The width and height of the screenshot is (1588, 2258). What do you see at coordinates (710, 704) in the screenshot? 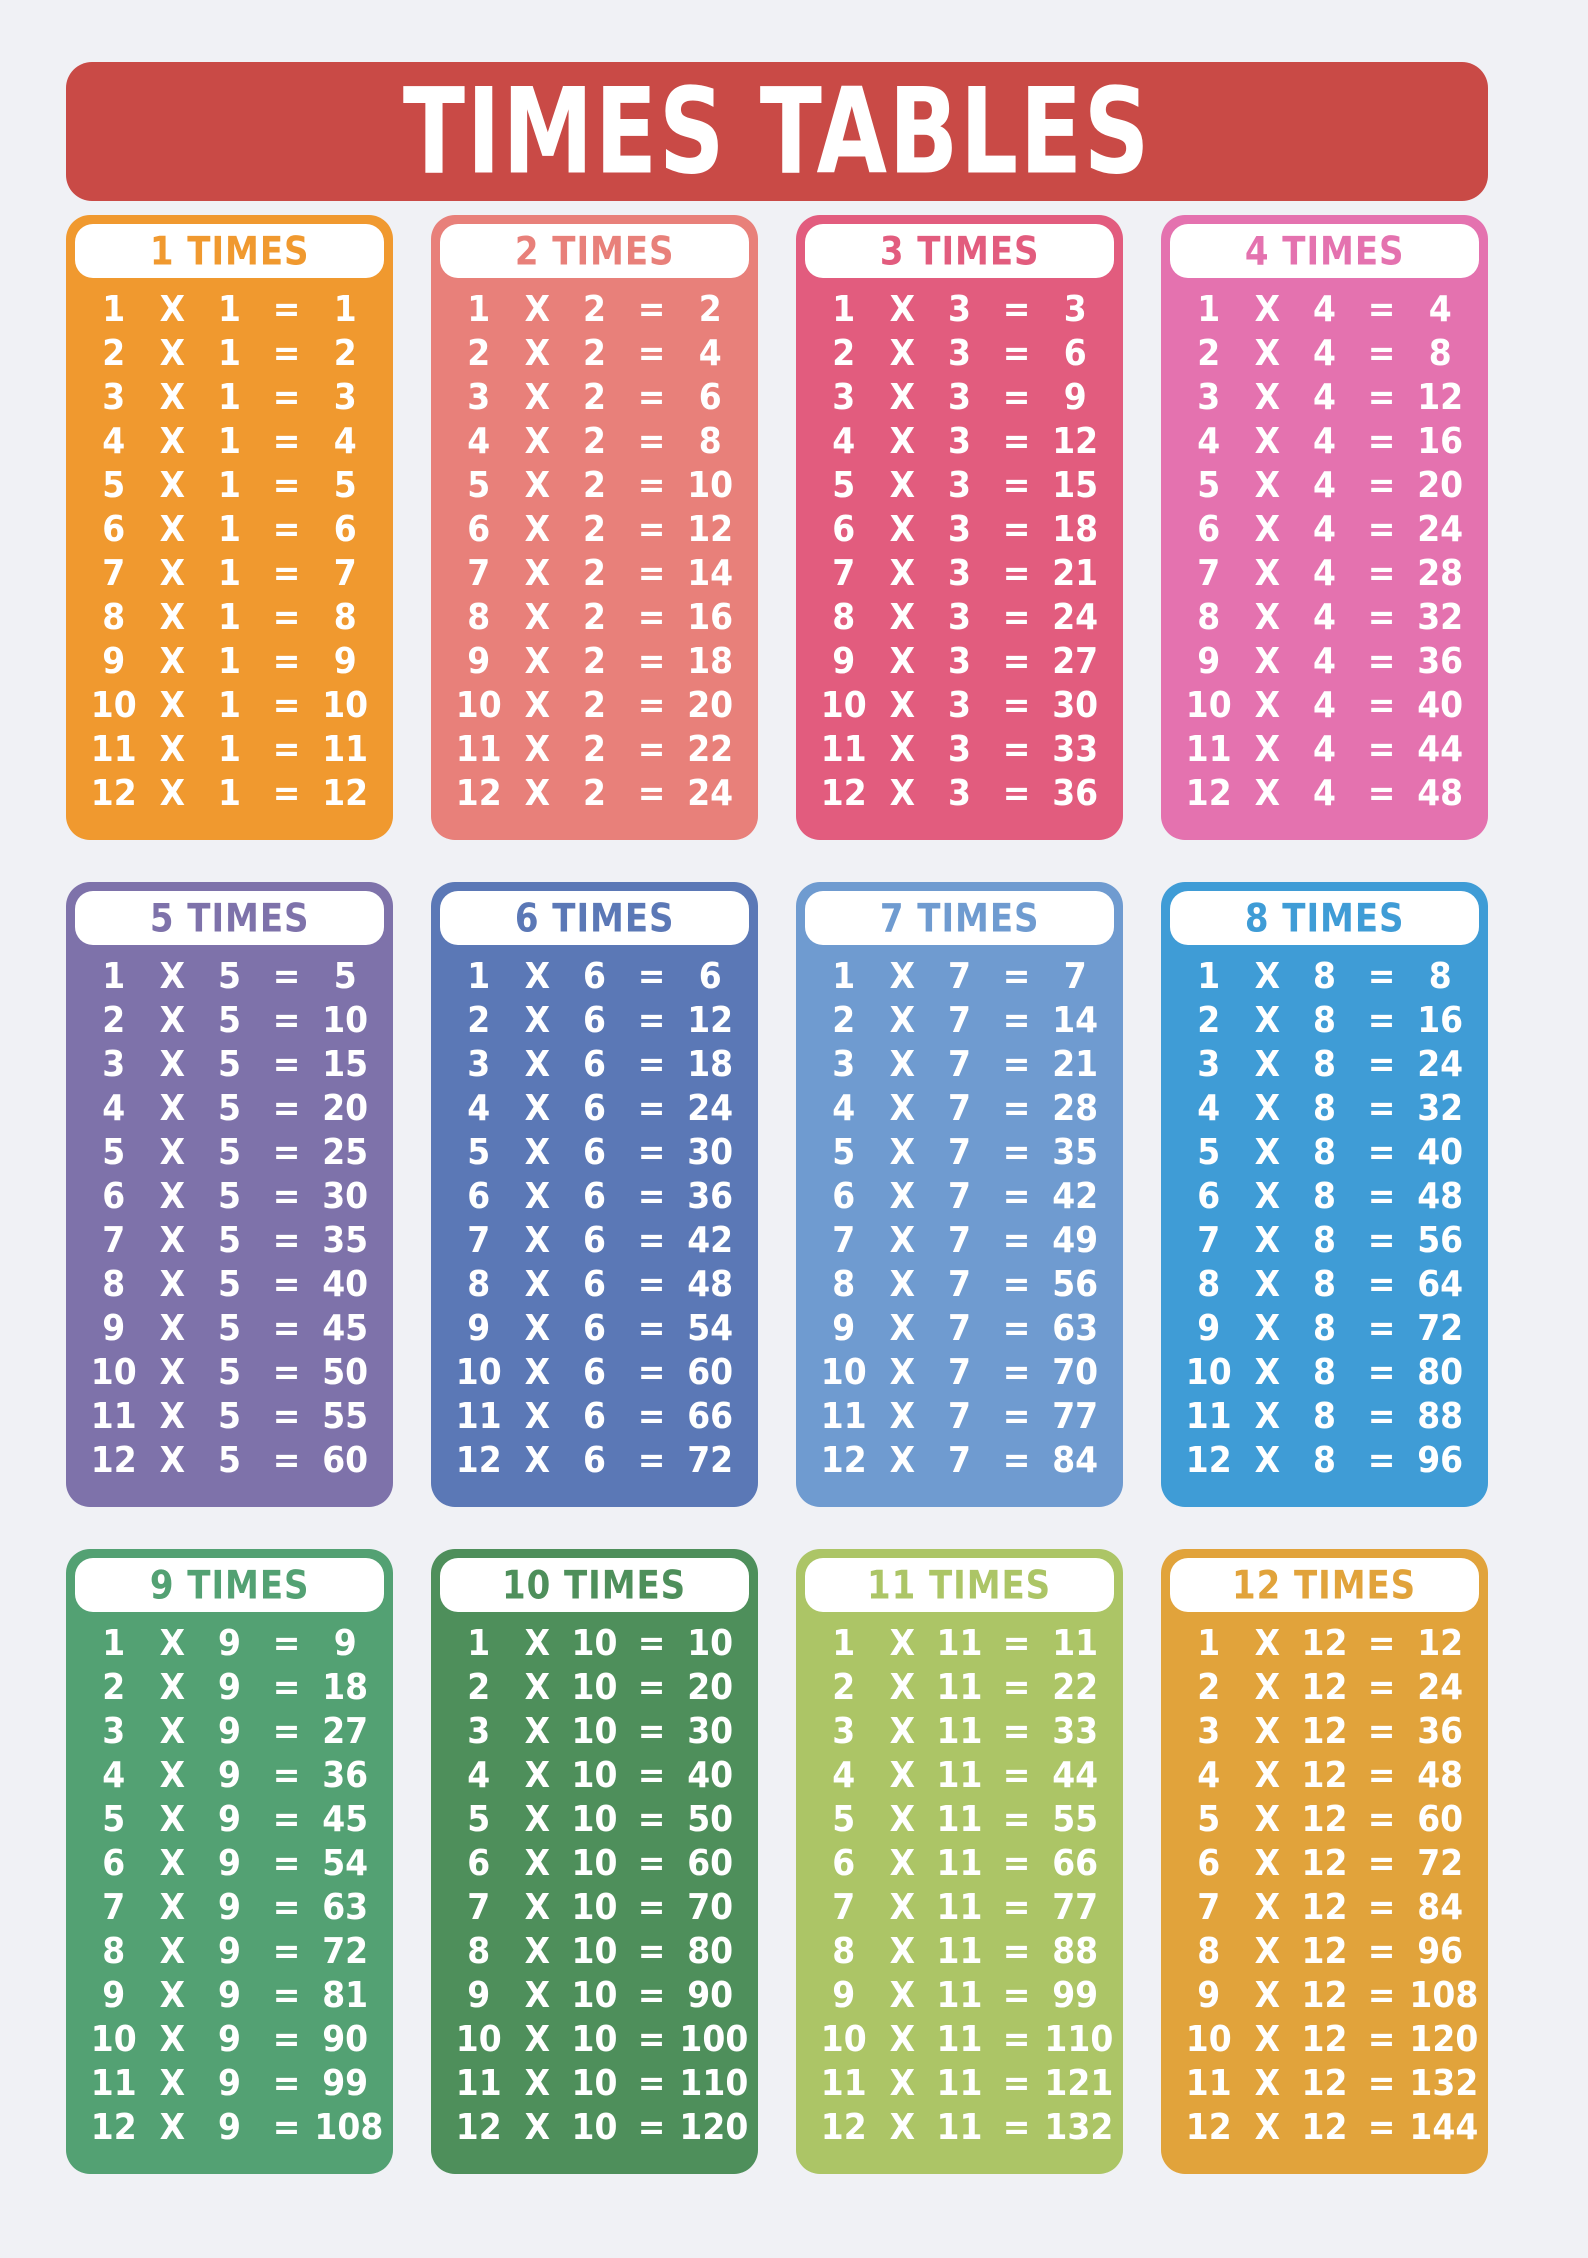
I see `product-value: 20` at bounding box center [710, 704].